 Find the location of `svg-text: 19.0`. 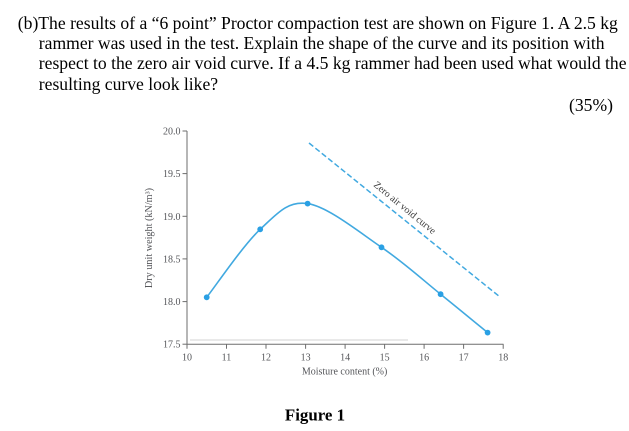

svg-text: 19.0 is located at coordinates (172, 217).